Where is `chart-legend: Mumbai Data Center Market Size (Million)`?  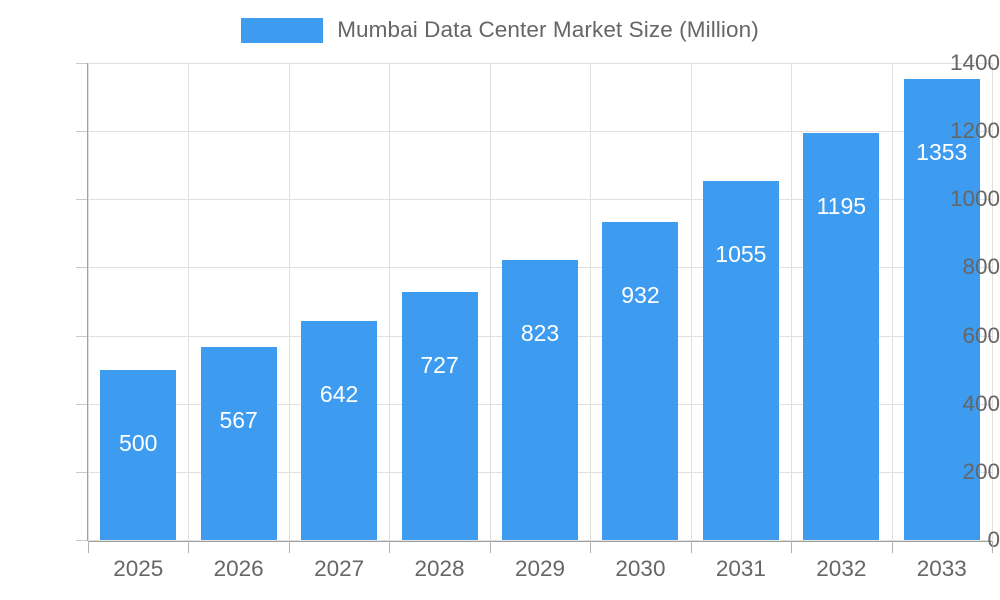
chart-legend: Mumbai Data Center Market Size (Million) is located at coordinates (500, 30).